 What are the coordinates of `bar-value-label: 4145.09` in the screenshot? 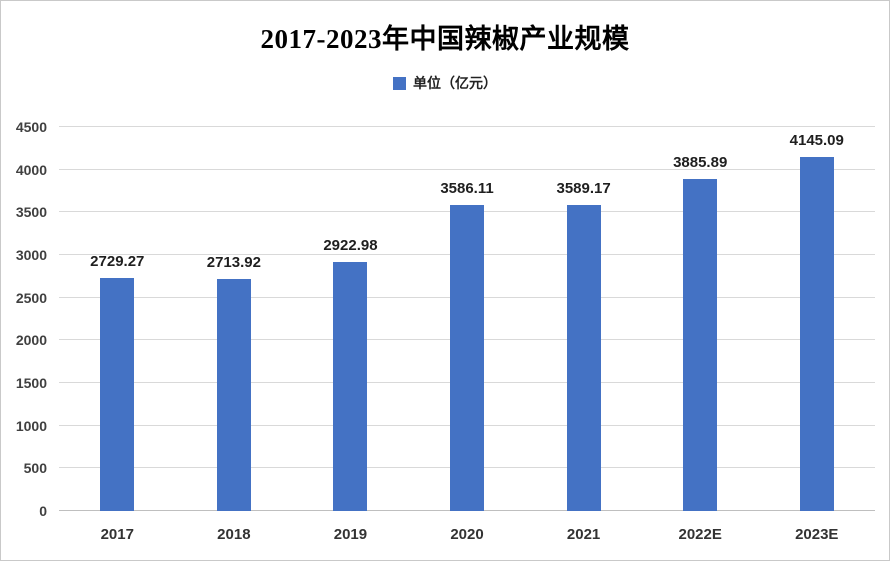 It's located at (816, 141).